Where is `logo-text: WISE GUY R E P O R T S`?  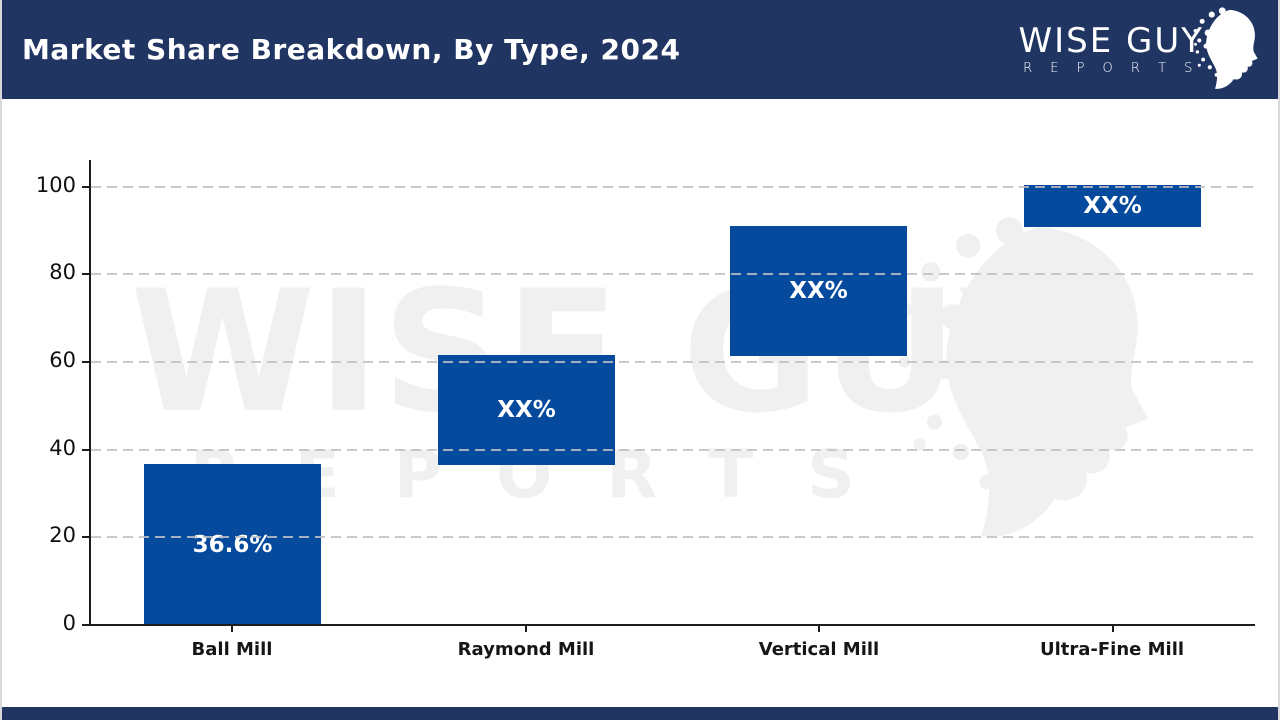 logo-text: WISE GUY R E P O R T S is located at coordinates (1111, 48).